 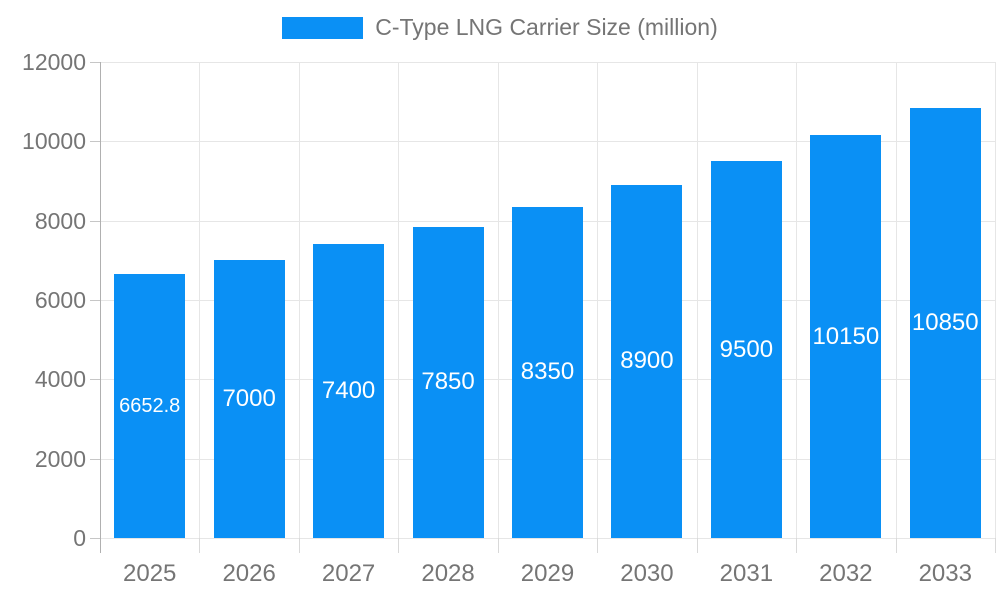 What do you see at coordinates (746, 573) in the screenshot?
I see `x-axis-tick-label: 2031` at bounding box center [746, 573].